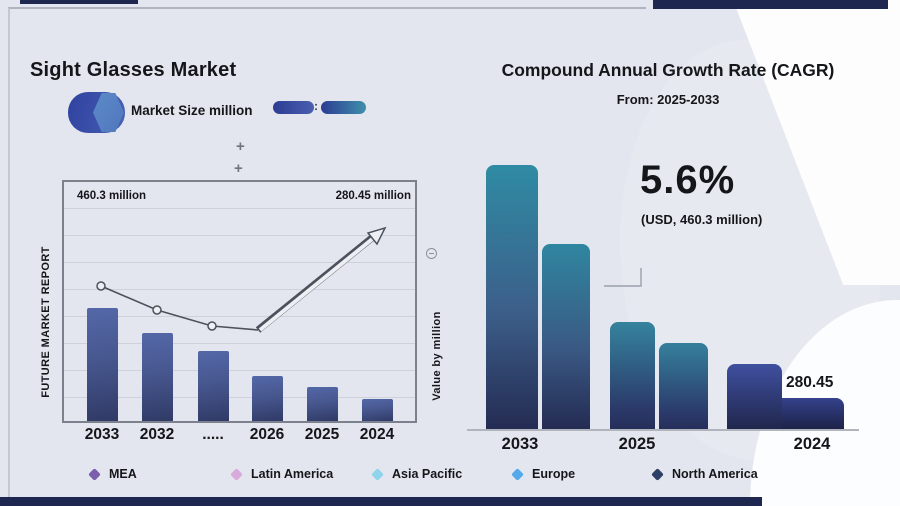  What do you see at coordinates (715, 474) in the screenshot?
I see `legend-label-north-america: North America` at bounding box center [715, 474].